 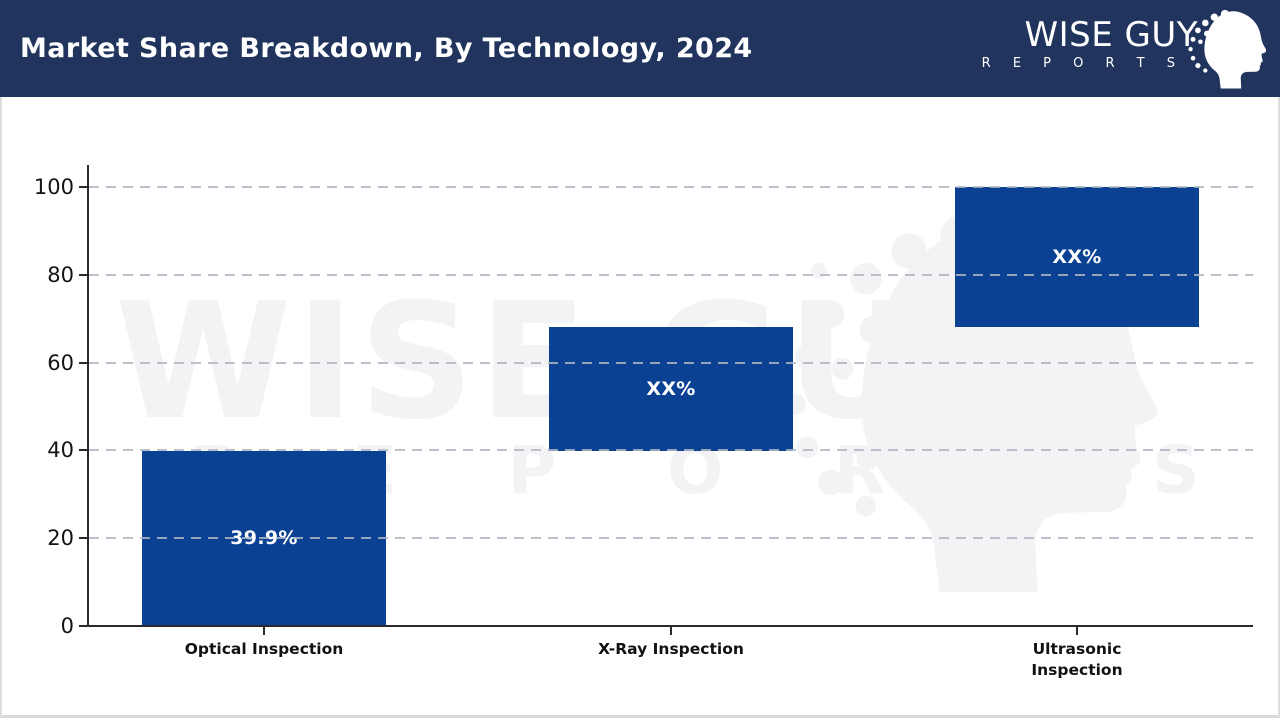 I want to click on y-tick-label: 20, so click(x=60, y=538).